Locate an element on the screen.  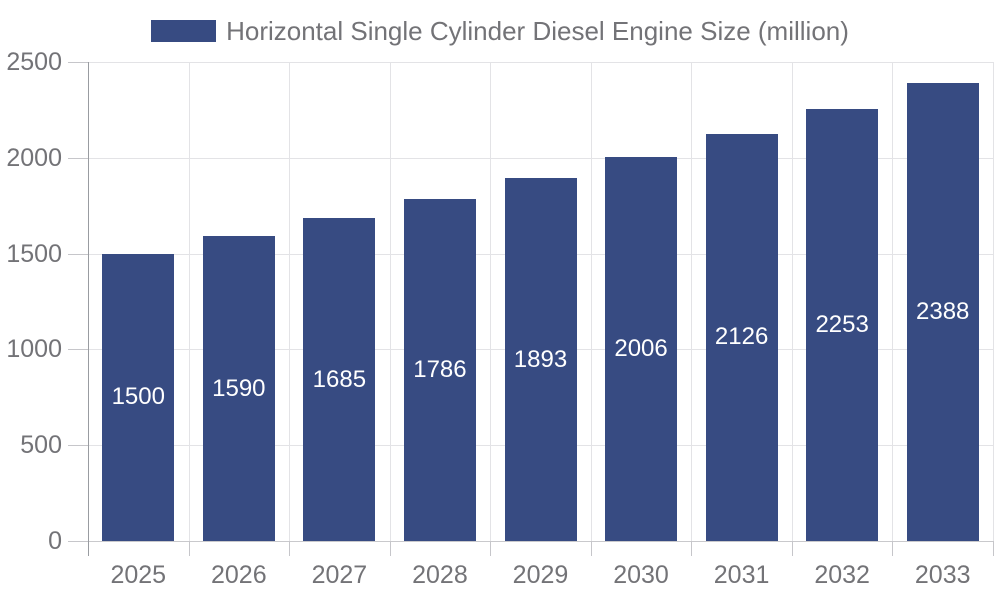
bar: 2253 is located at coordinates (842, 325).